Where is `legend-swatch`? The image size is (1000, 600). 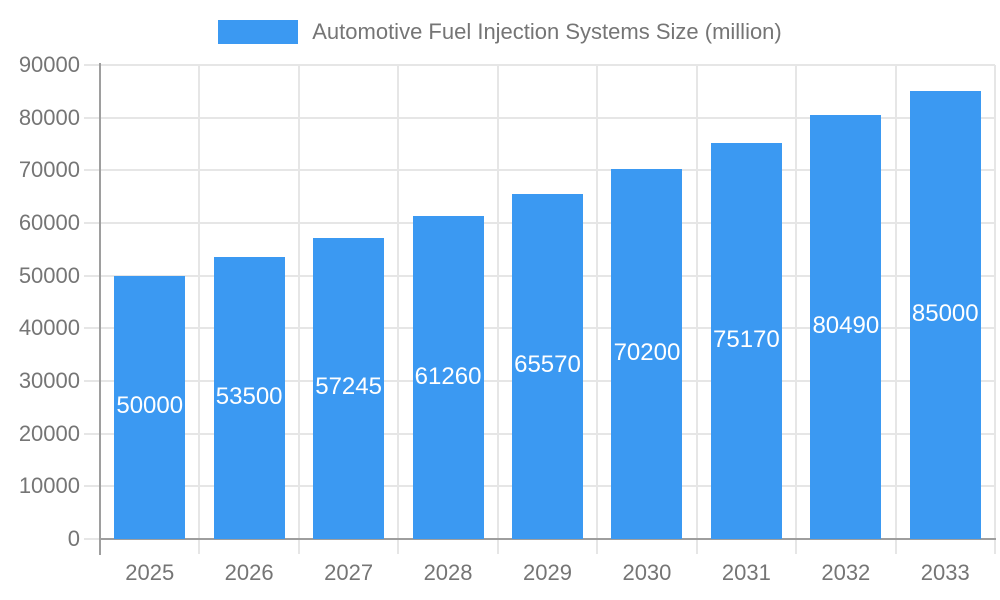 legend-swatch is located at coordinates (258, 32).